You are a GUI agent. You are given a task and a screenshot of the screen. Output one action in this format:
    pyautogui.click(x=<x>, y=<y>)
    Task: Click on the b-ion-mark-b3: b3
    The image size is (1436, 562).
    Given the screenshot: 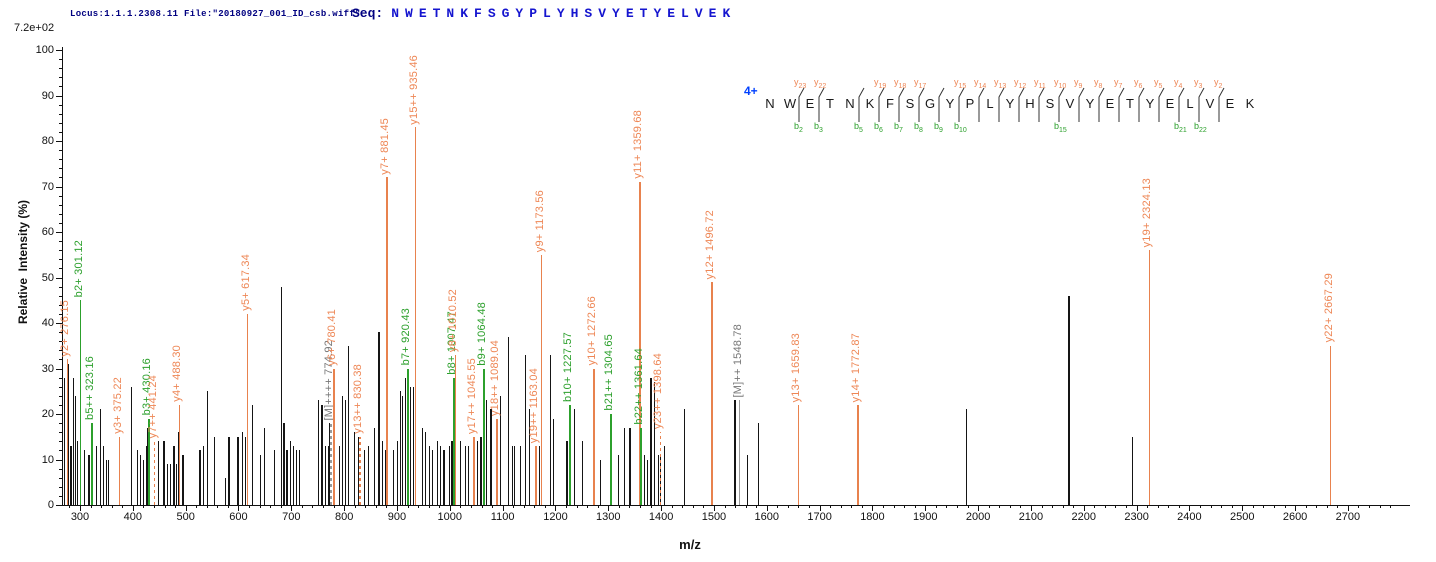 What is the action you would take?
    pyautogui.click(x=818, y=127)
    